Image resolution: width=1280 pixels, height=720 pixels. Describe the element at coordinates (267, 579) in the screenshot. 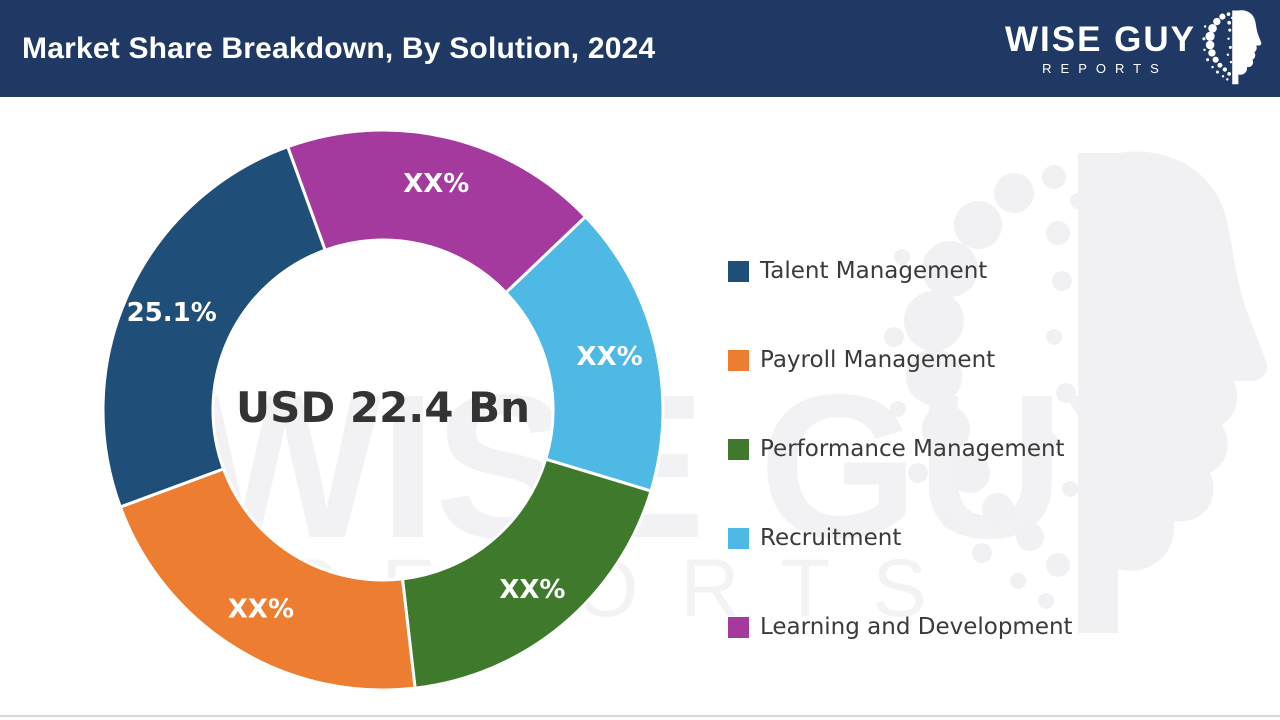

I see `donut-segment-payroll-management` at that location.